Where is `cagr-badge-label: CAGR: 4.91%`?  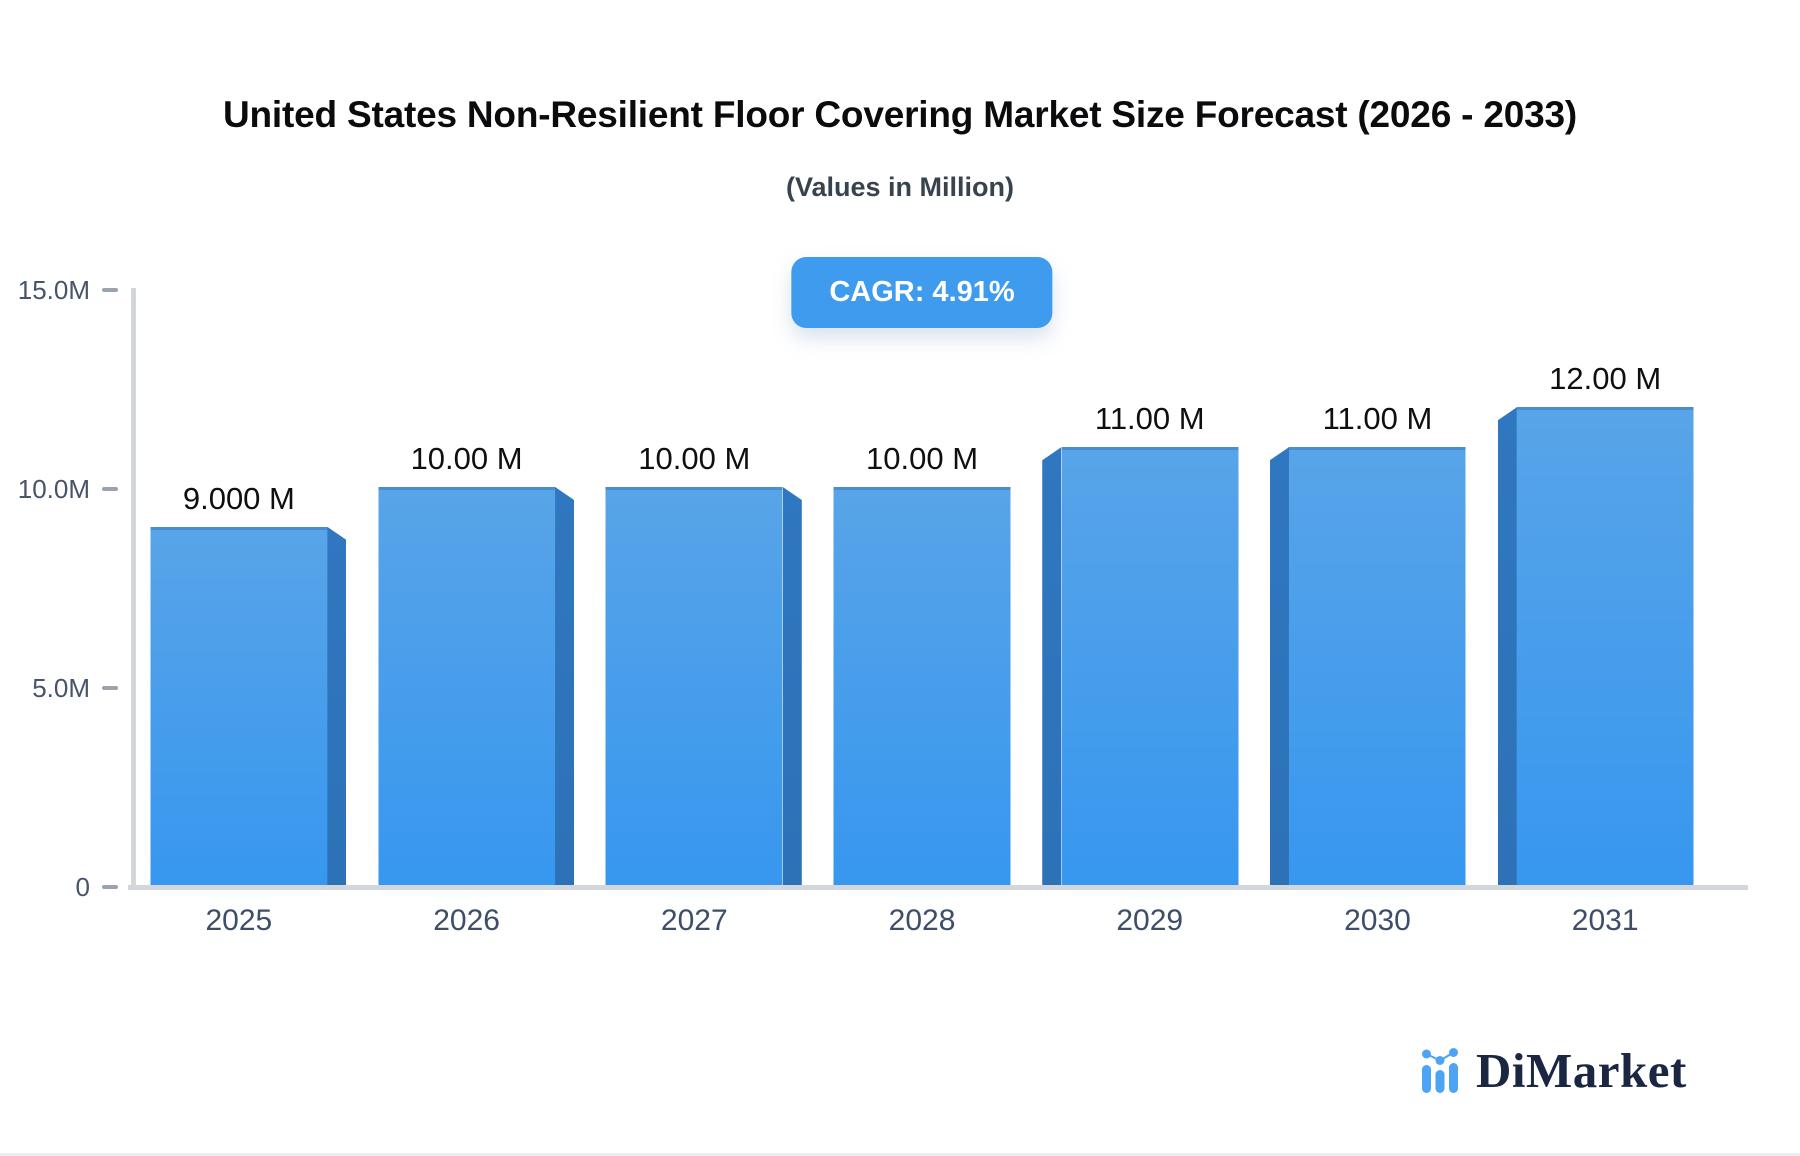
cagr-badge-label: CAGR: 4.91% is located at coordinates (922, 292).